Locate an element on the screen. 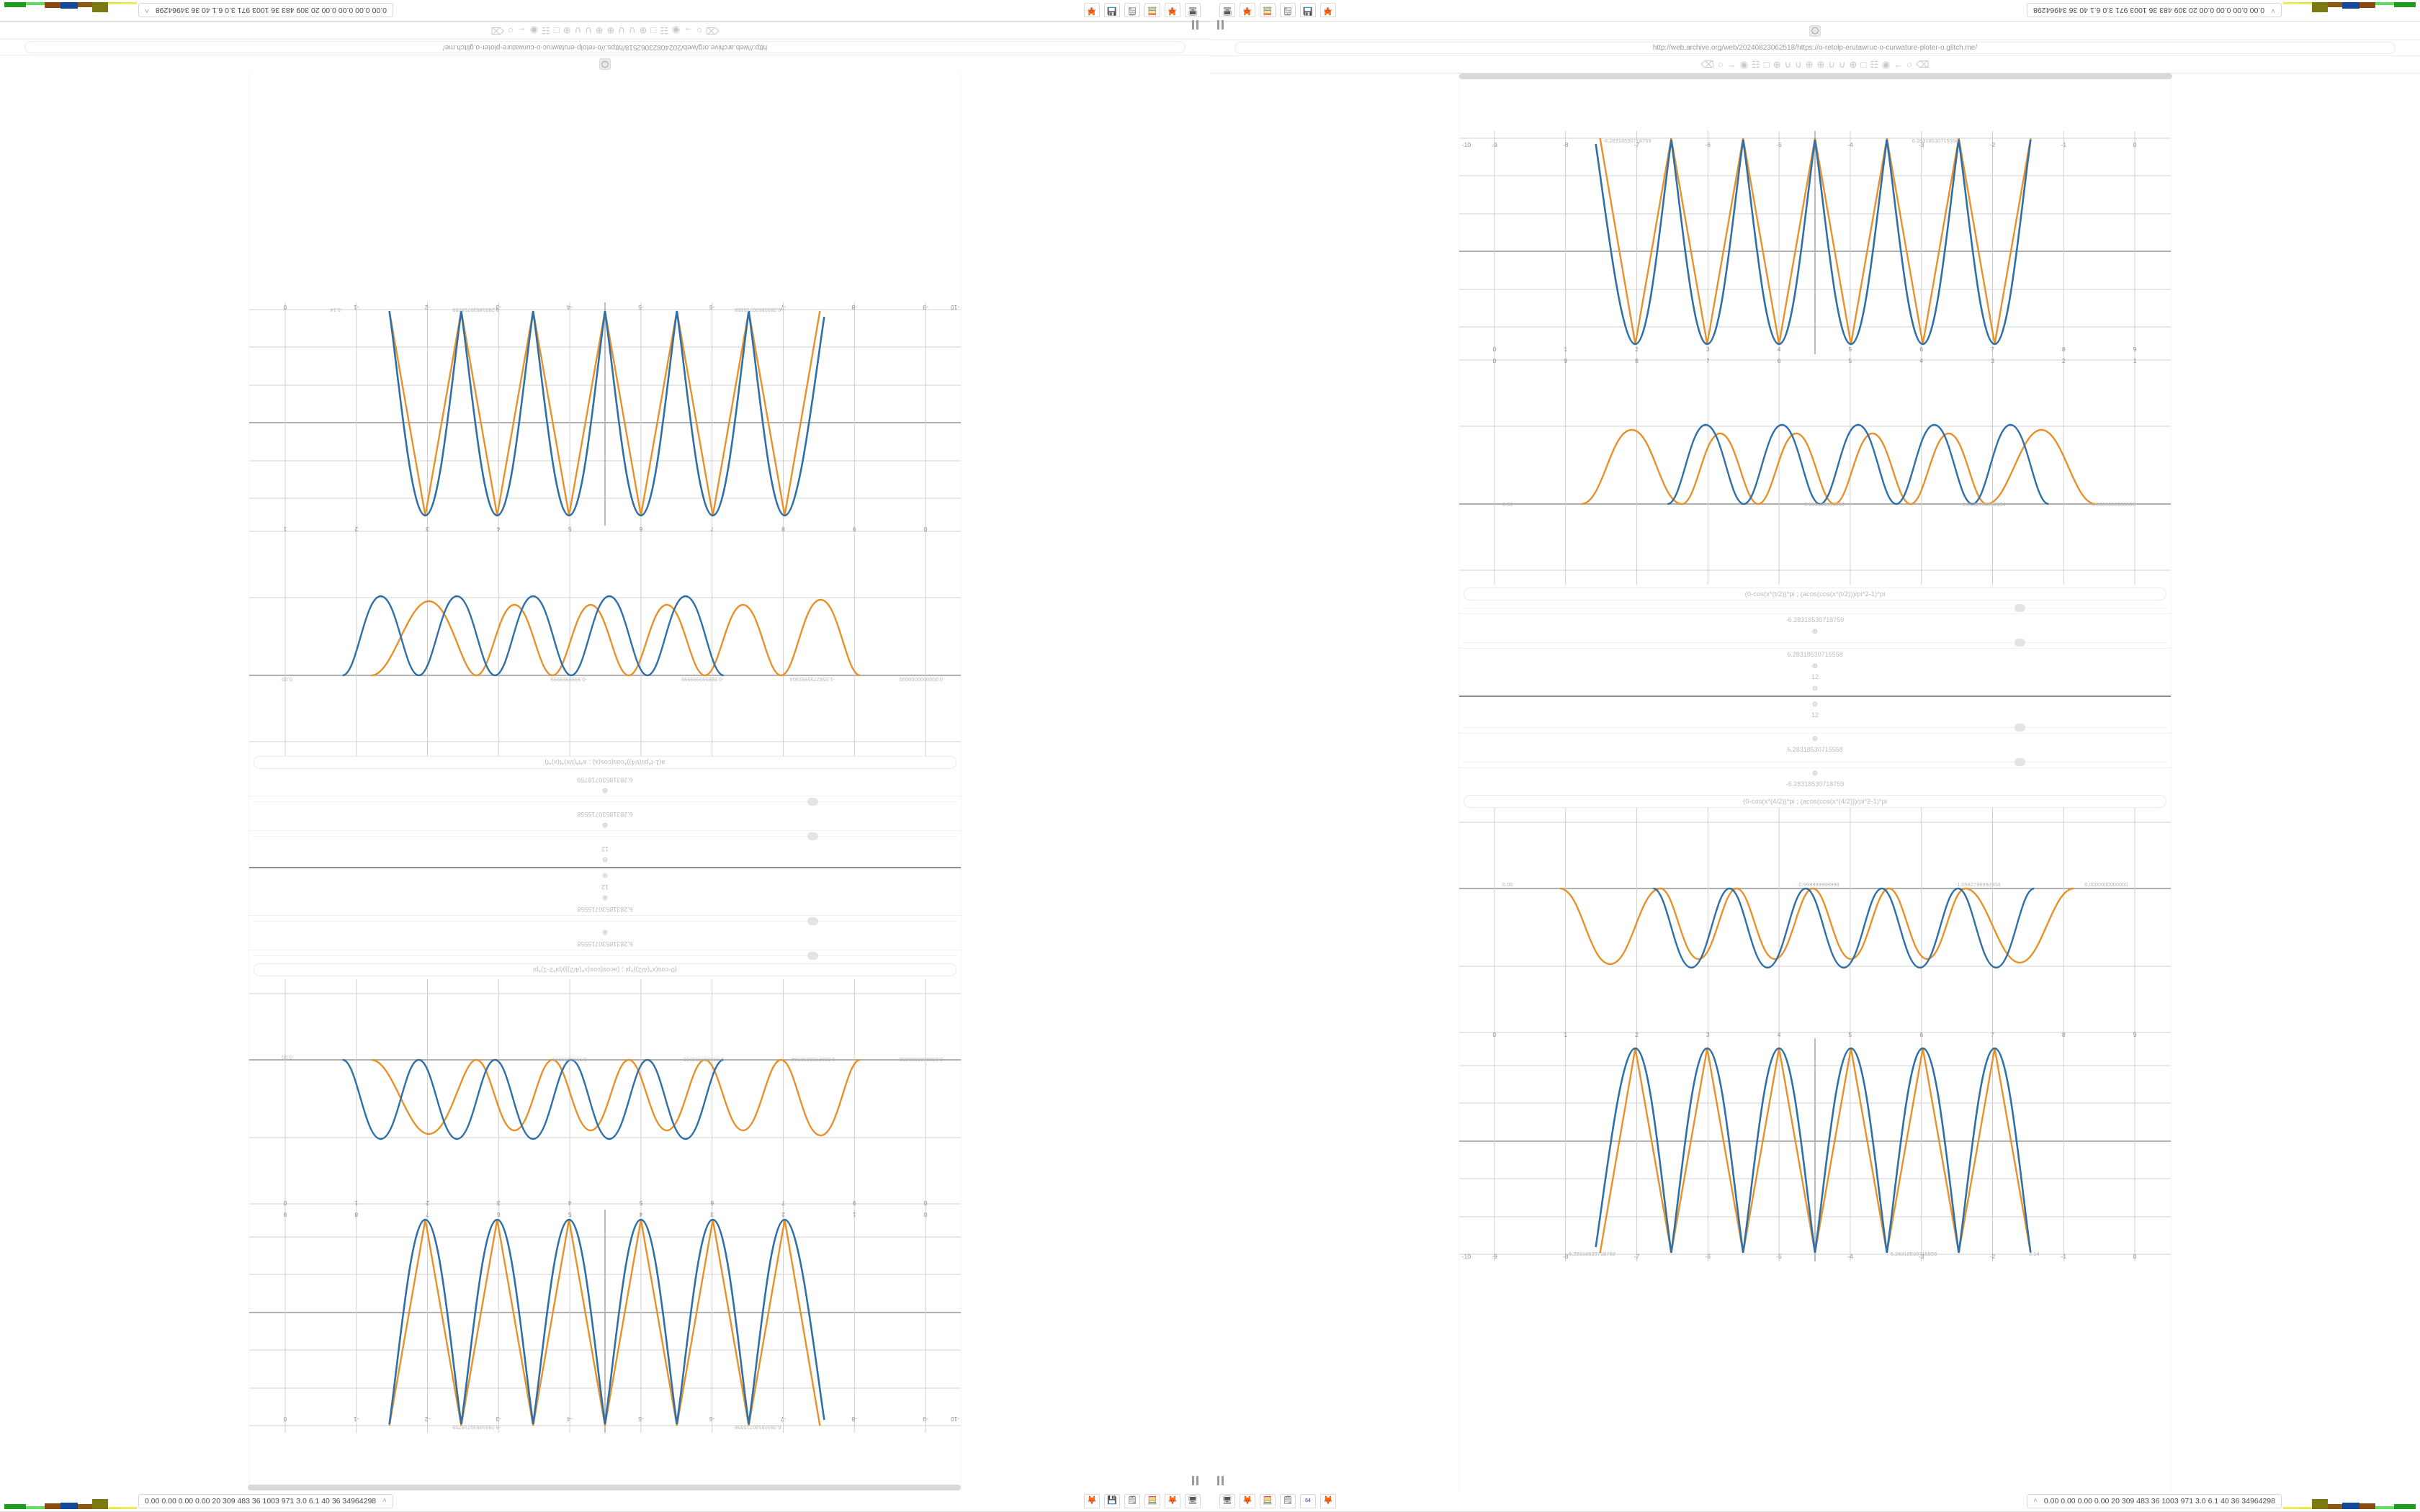  chevron-up-icon-br: ˄ is located at coordinates (2035, 1501).